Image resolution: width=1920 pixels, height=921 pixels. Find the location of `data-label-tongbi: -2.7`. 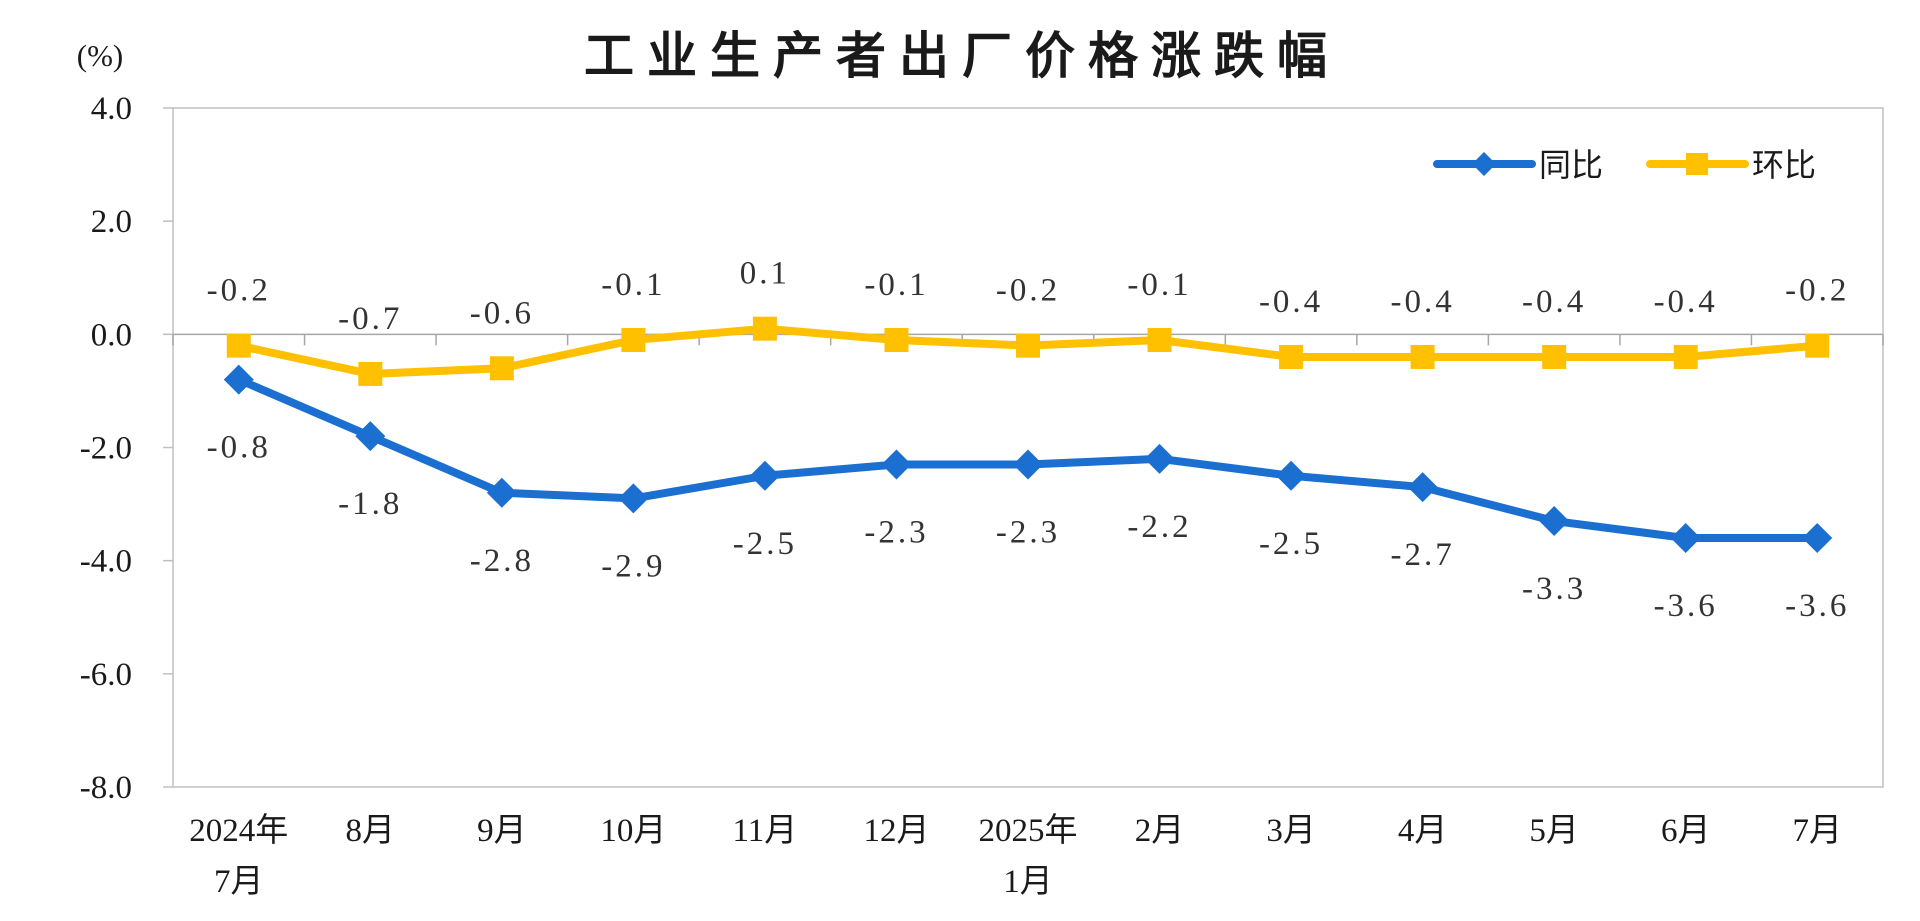

data-label-tongbi: -2.7 is located at coordinates (1422, 555).